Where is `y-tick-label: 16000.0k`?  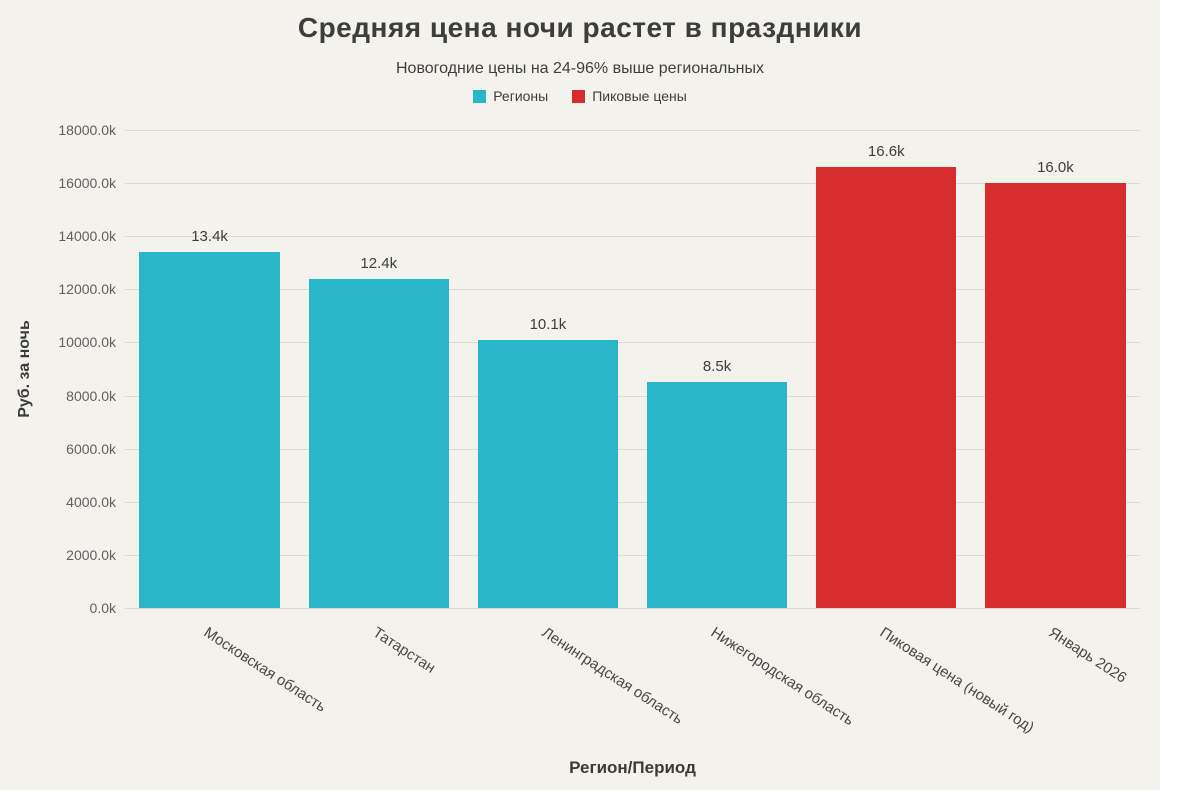
y-tick-label: 16000.0k is located at coordinates (87, 183).